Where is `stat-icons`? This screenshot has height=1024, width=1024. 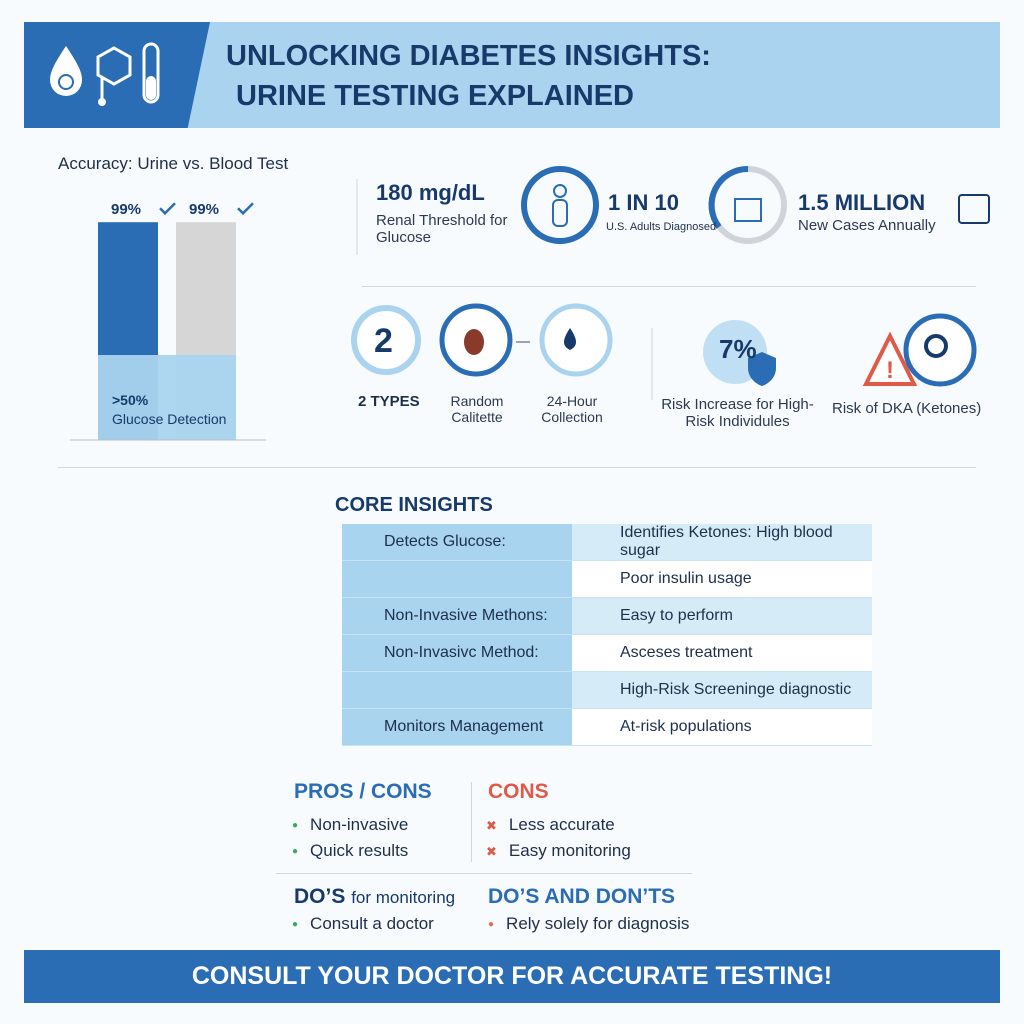
stat-icons is located at coordinates (673, 210).